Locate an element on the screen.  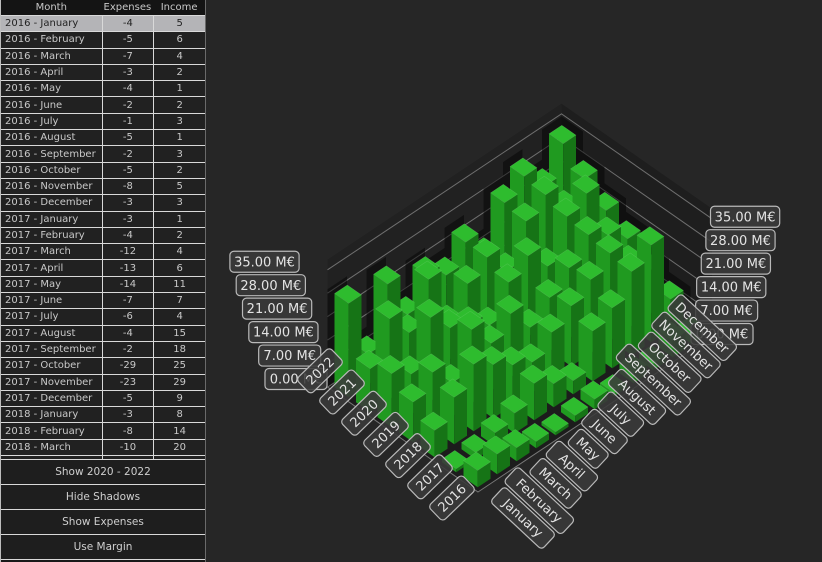
table-row: 2017 - January -3 1 is located at coordinates (103, 219).